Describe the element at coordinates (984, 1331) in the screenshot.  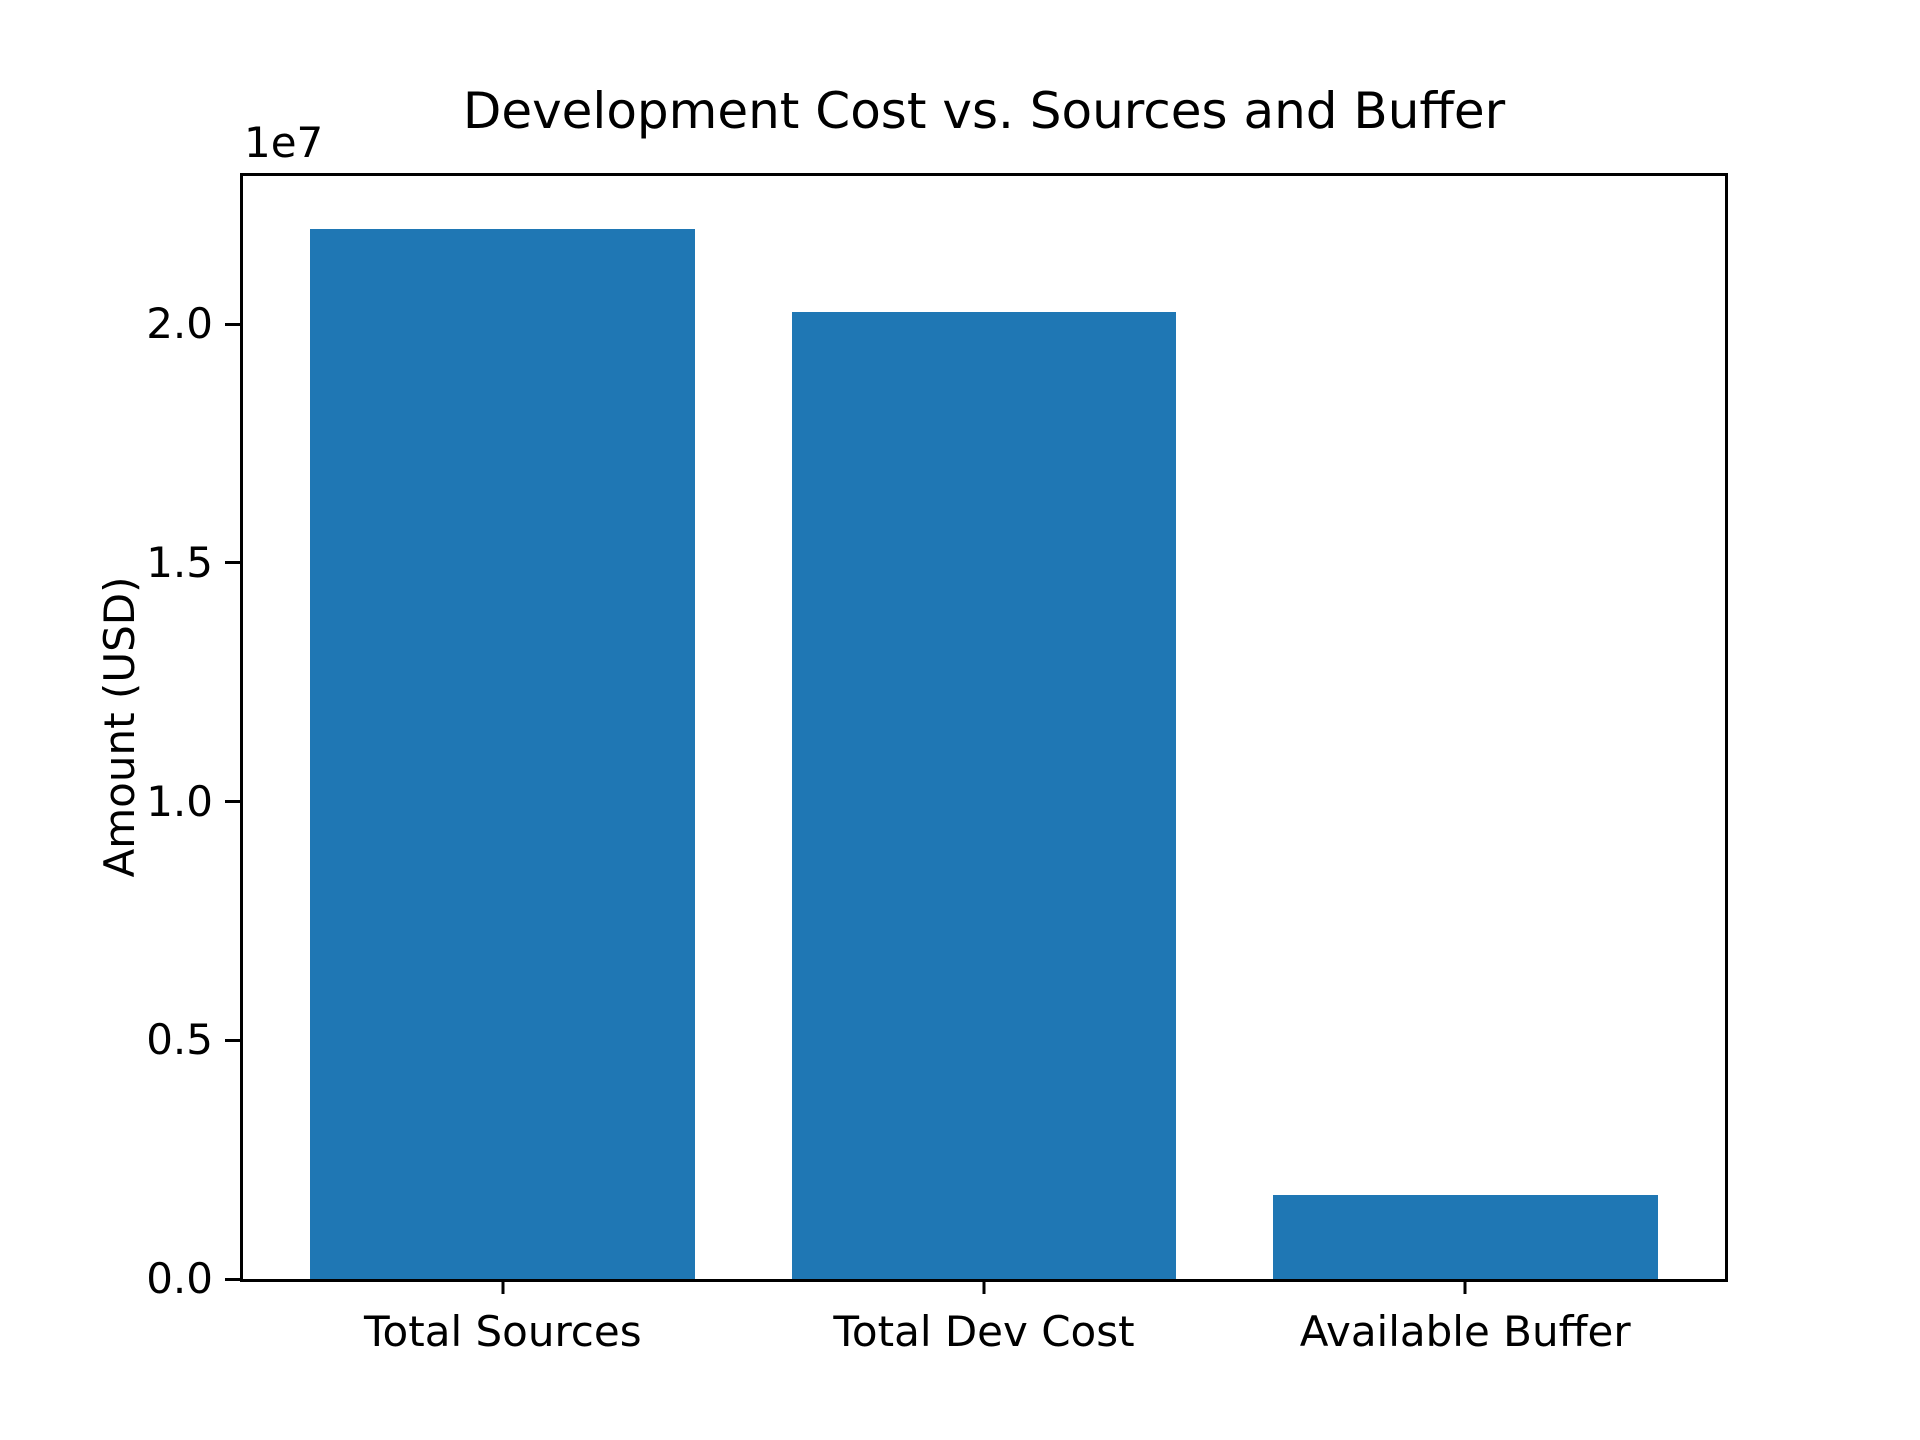
I see `x-tick-label: Total Dev Cost` at that location.